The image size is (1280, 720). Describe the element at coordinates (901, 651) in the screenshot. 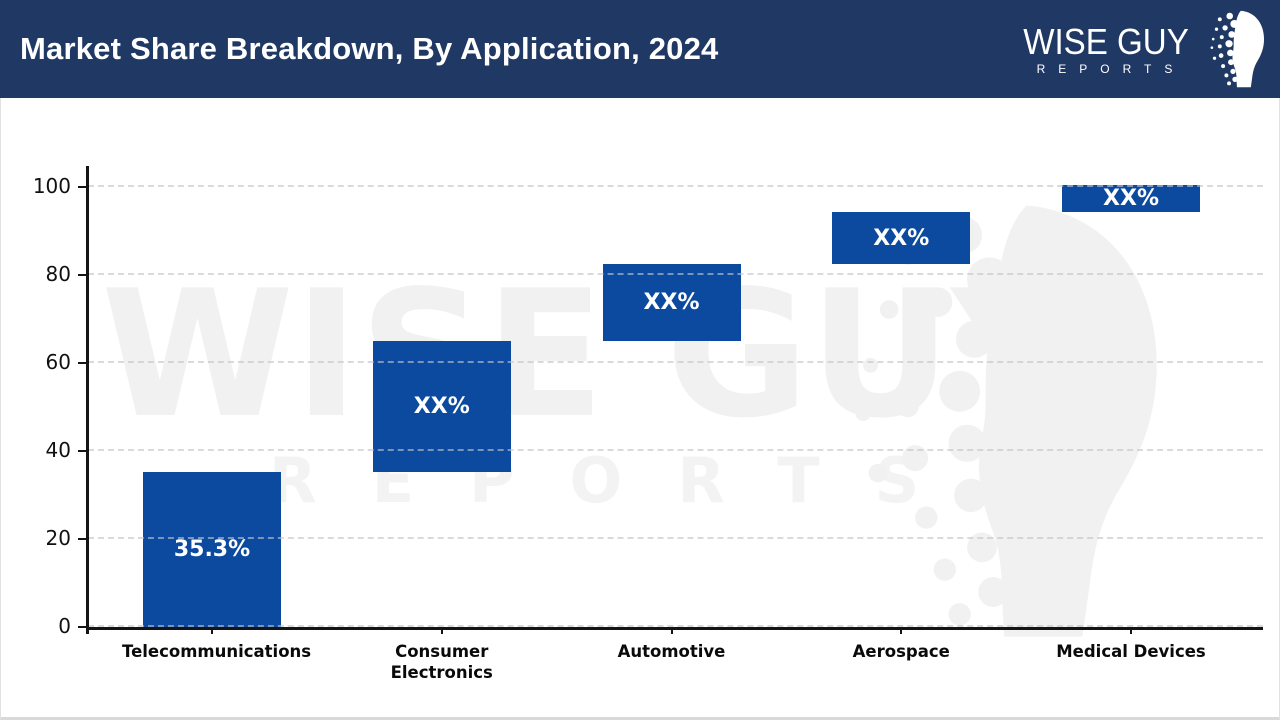

I see `x-label-aerospace: Aerospace` at that location.